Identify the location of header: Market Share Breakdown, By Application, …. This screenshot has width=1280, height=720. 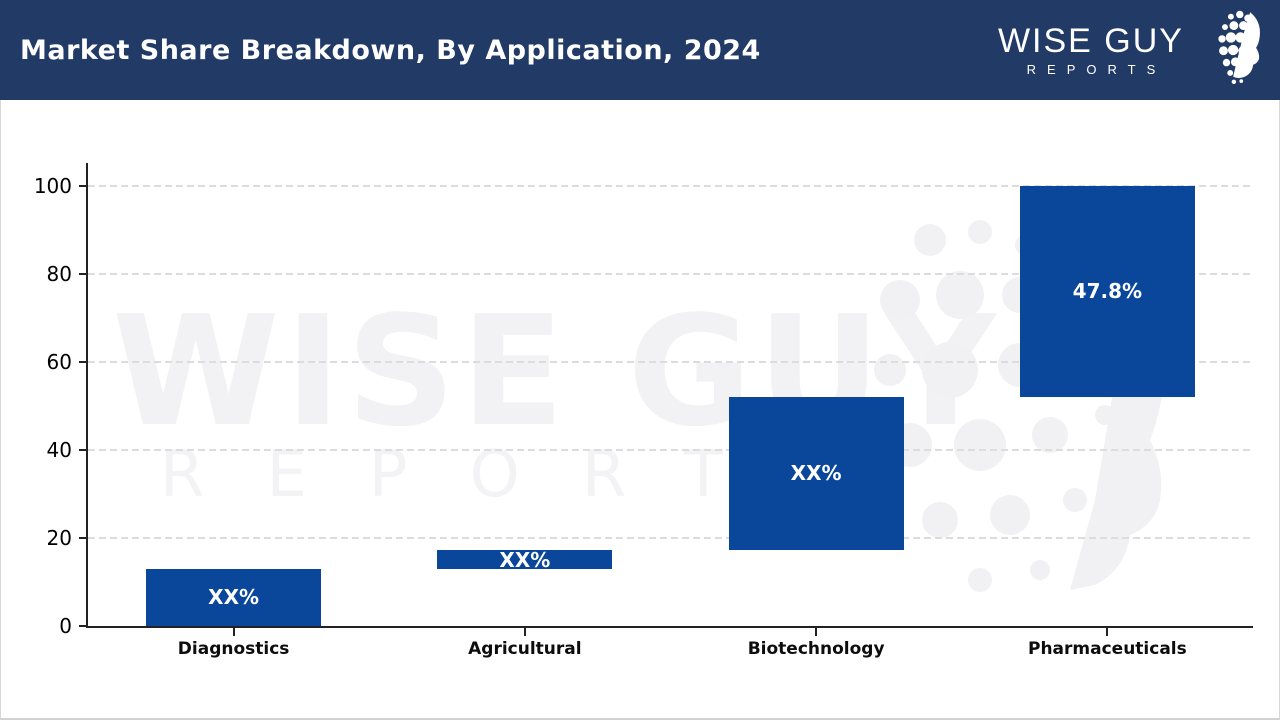
(640, 50).